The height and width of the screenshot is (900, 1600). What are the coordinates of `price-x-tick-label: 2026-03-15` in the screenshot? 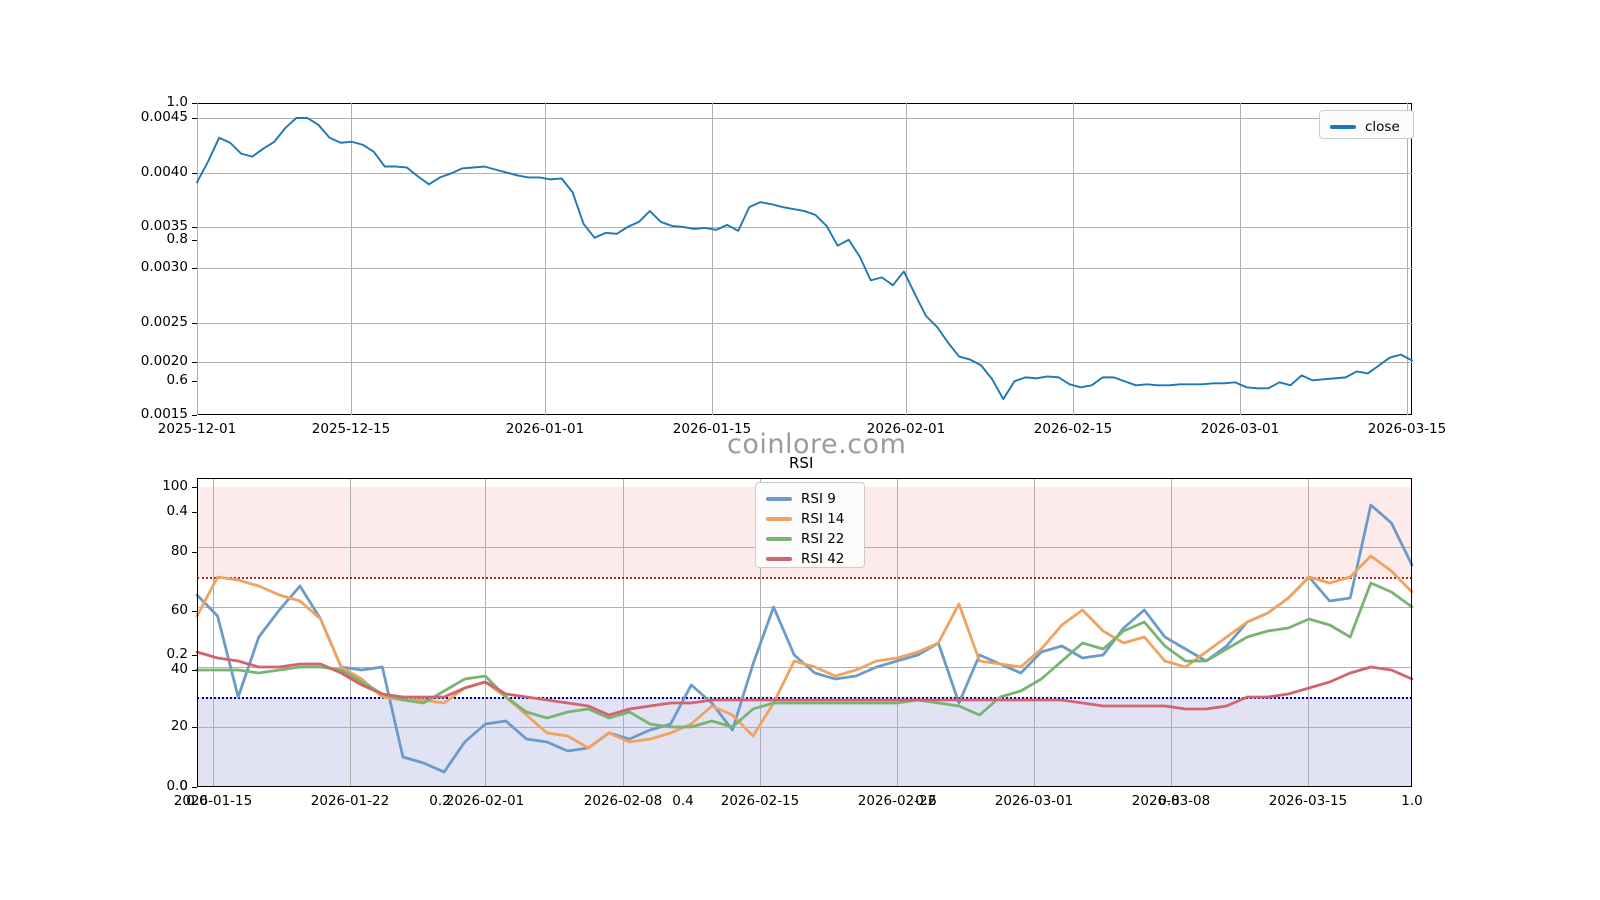 It's located at (1407, 429).